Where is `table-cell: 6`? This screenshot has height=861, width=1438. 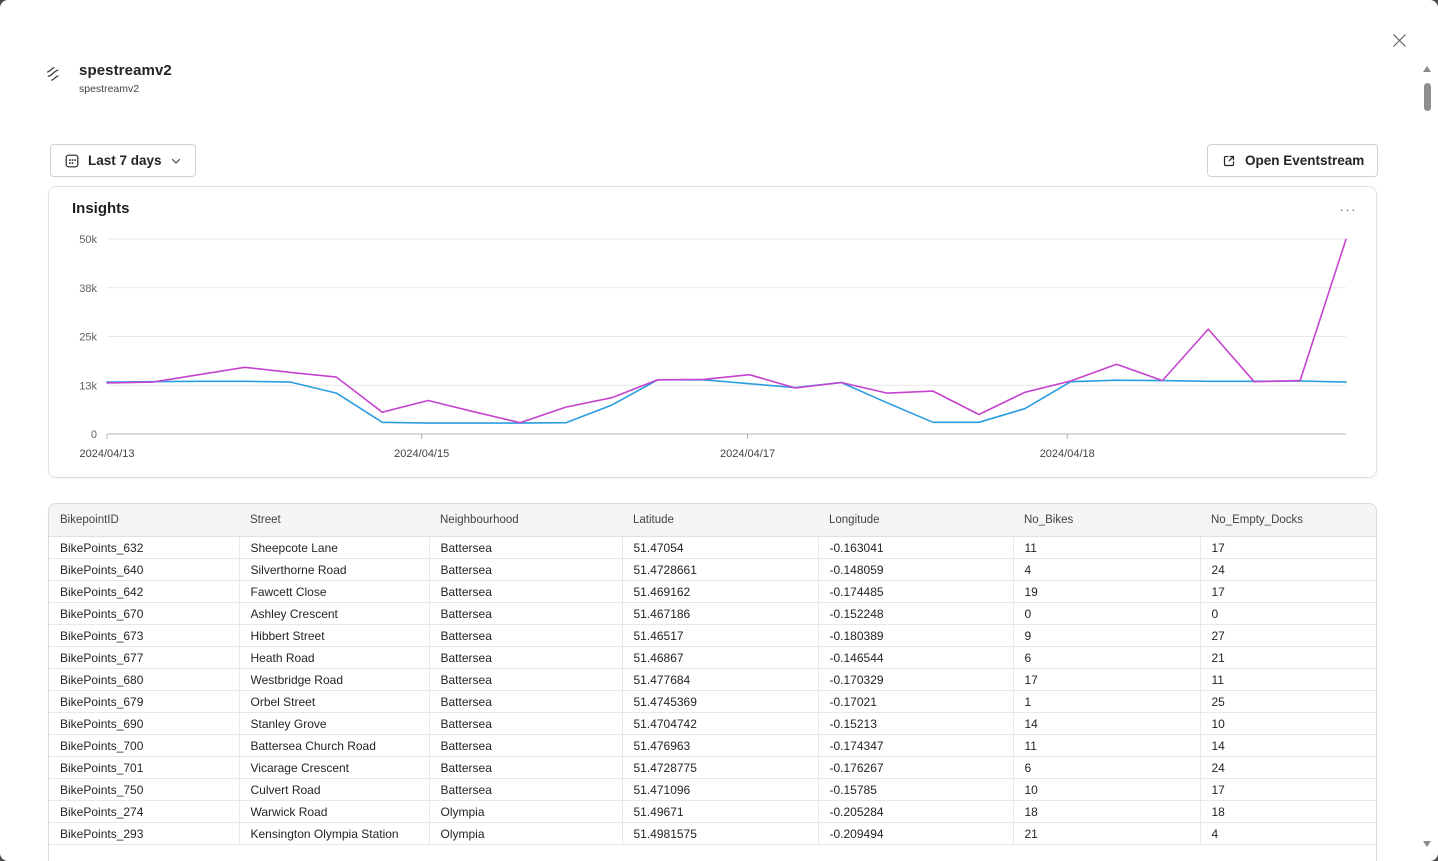
table-cell: 6 is located at coordinates (1106, 767).